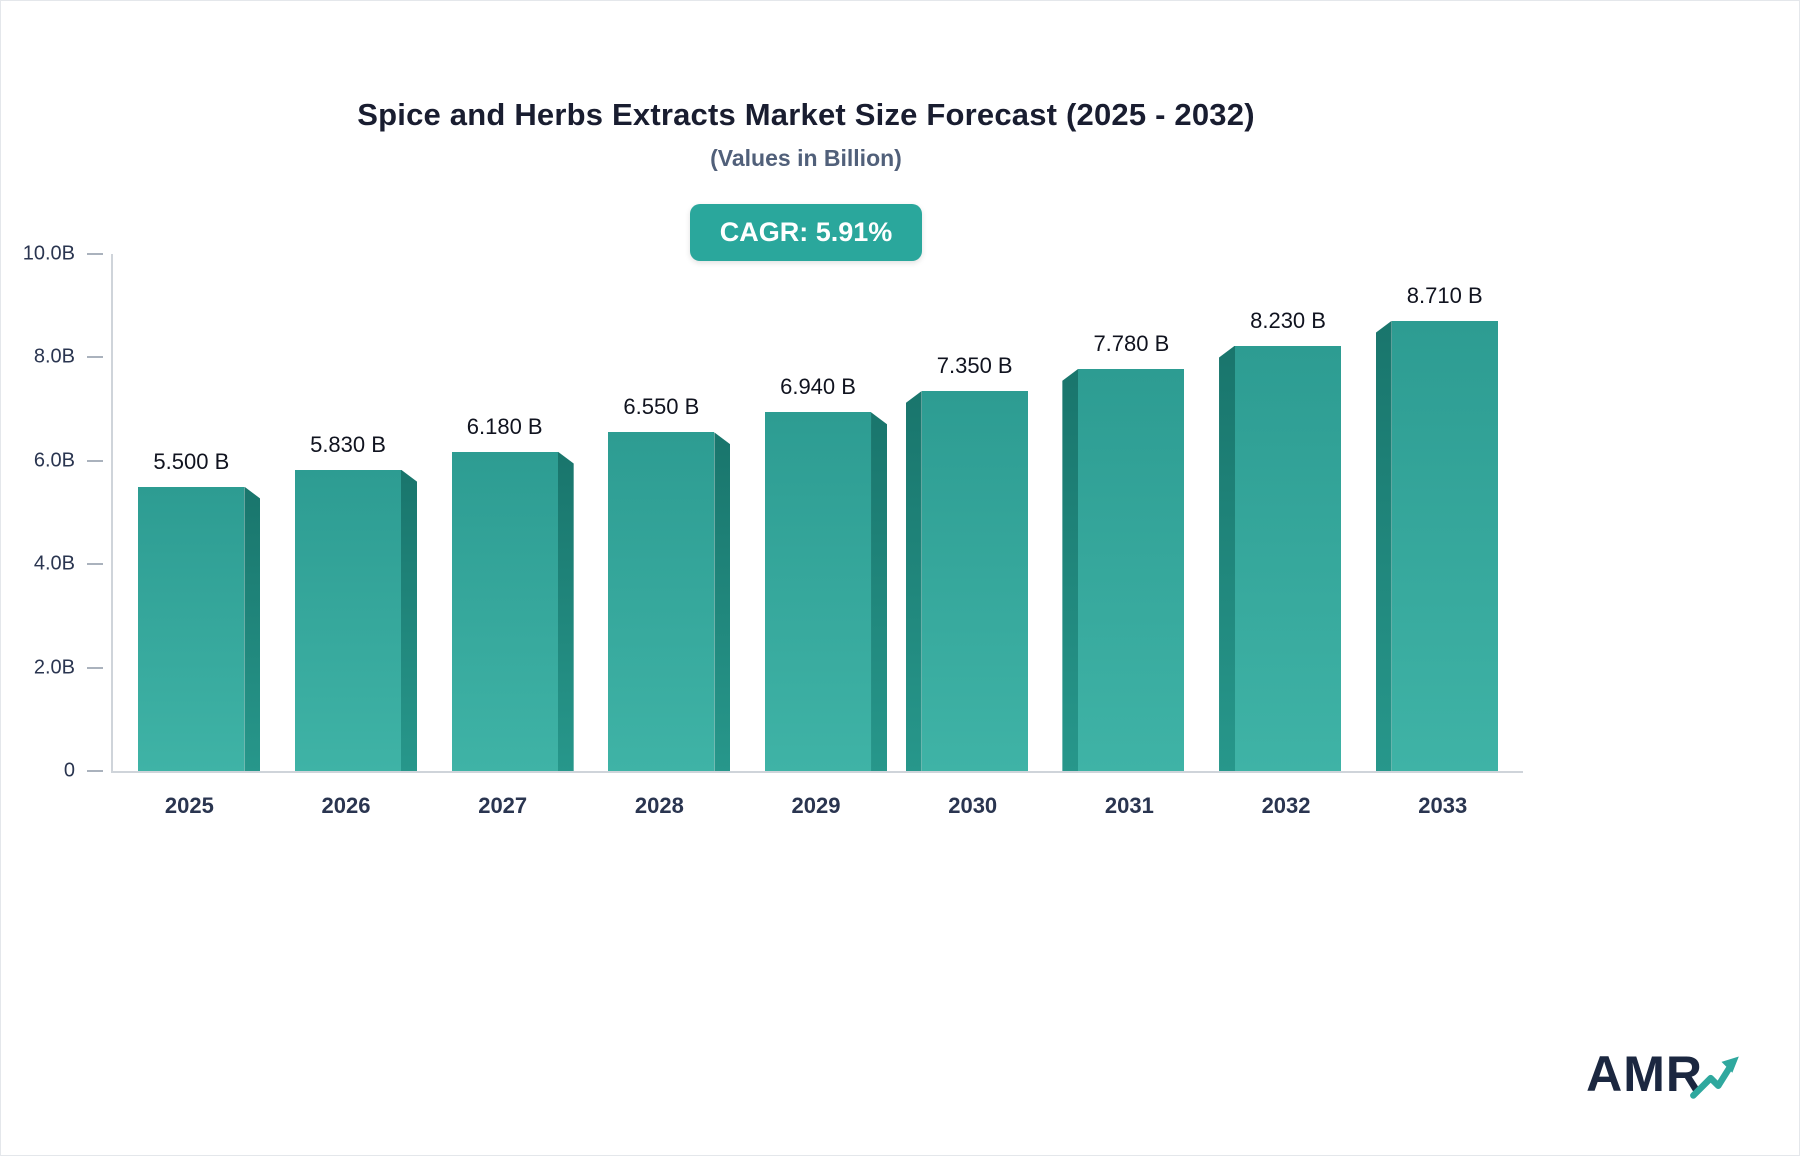 The width and height of the screenshot is (1800, 1156). I want to click on bar-slot: 6.940 B, so click(818, 512).